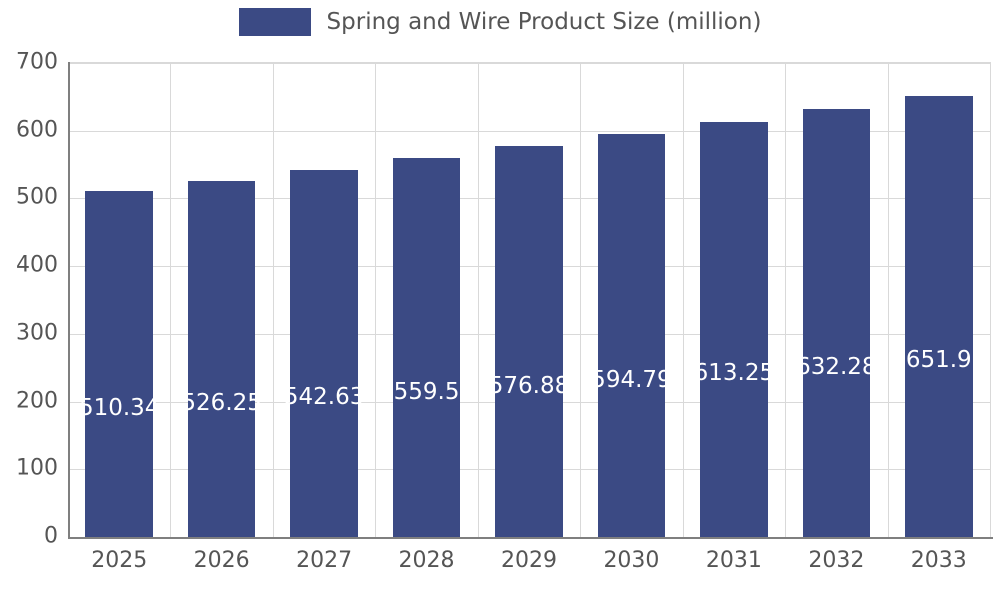  Describe the element at coordinates (426, 347) in the screenshot. I see `bar: 559.5` at that location.